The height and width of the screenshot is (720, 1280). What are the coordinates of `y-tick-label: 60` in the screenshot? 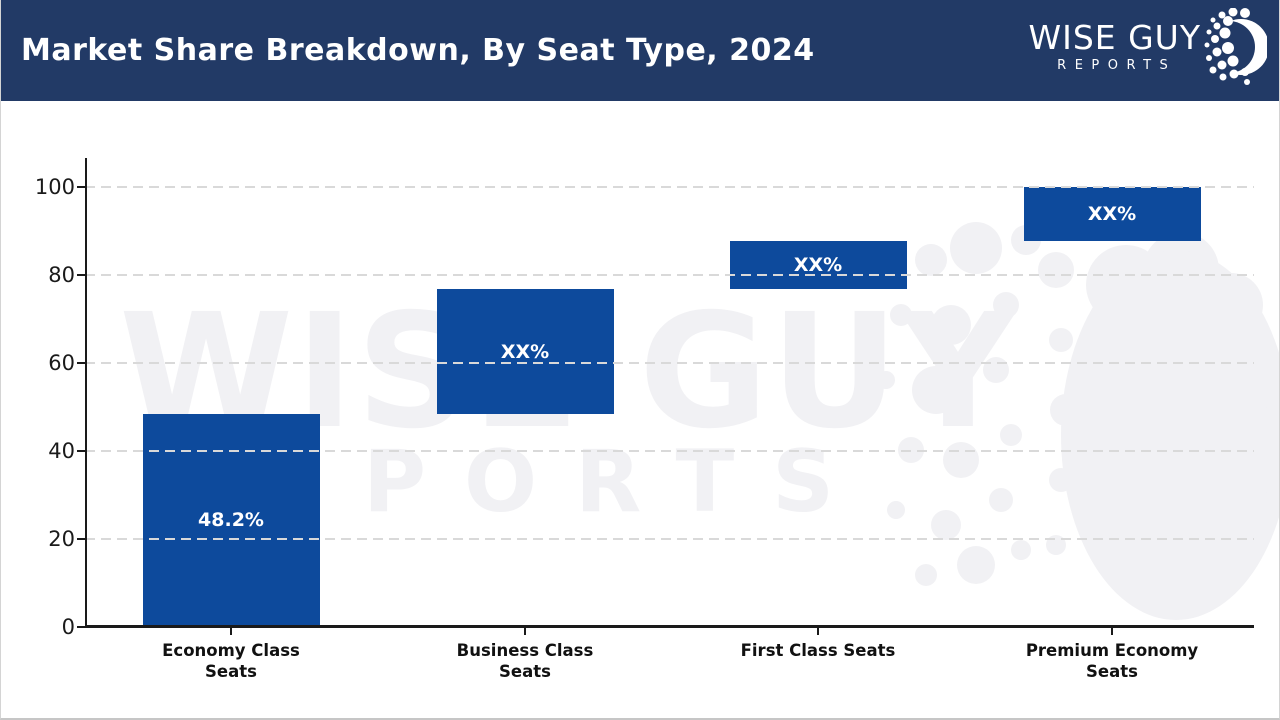 It's located at (61, 362).